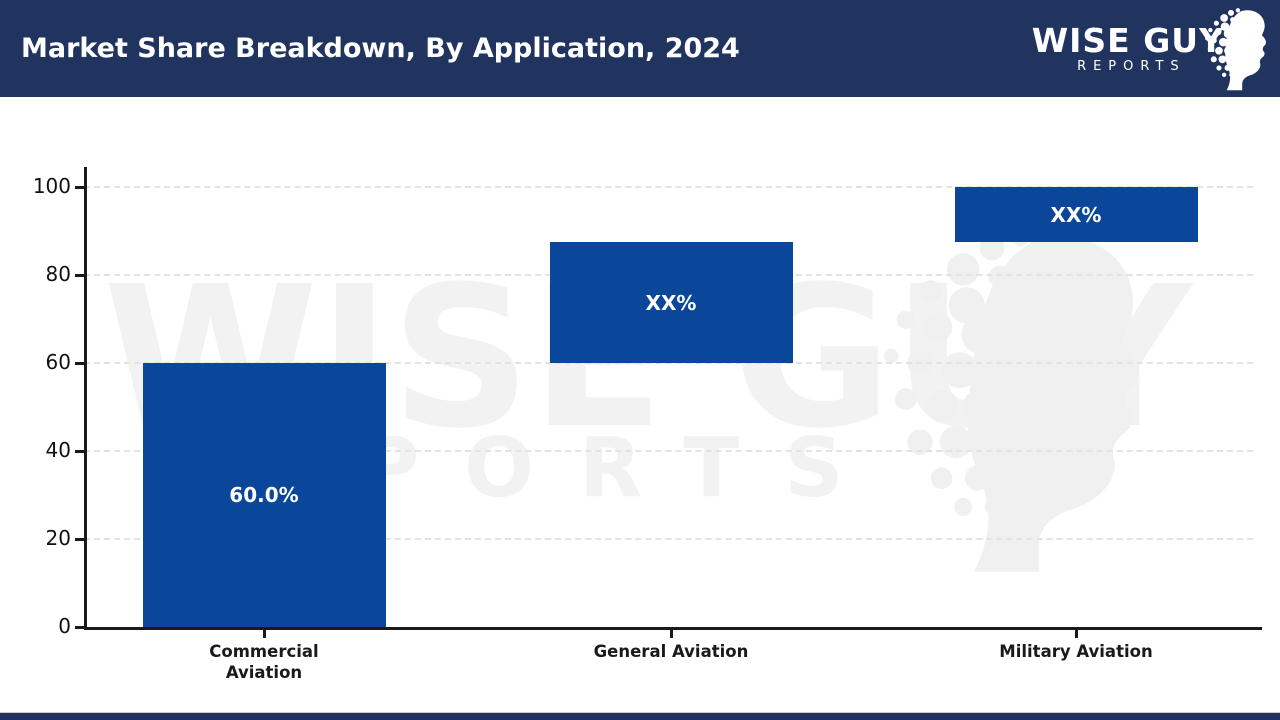  Describe the element at coordinates (51, 186) in the screenshot. I see `y-tick-label: 100` at that location.